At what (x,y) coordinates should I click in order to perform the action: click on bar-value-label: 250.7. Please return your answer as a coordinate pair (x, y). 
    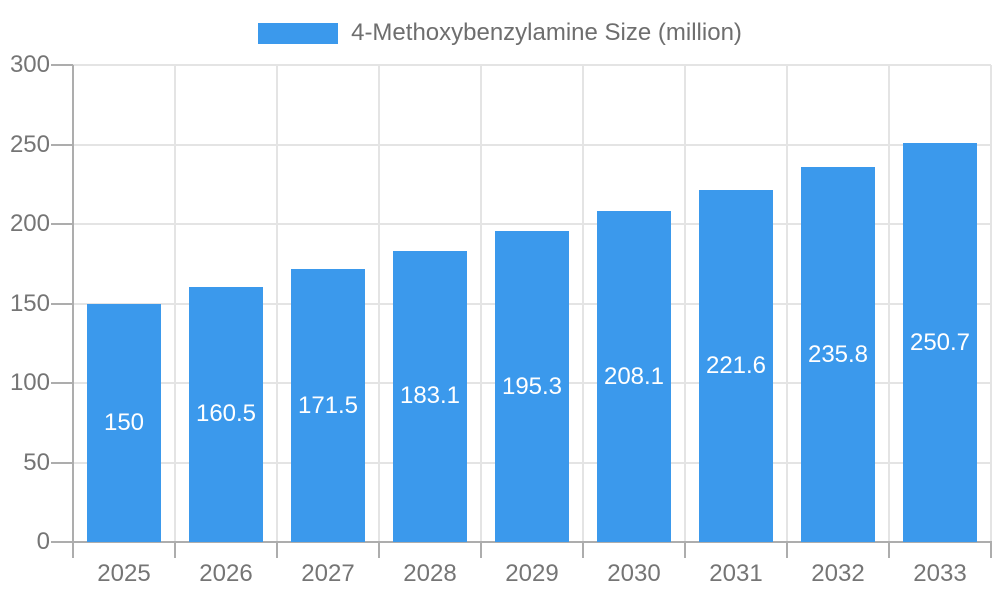
    Looking at the image, I should click on (940, 342).